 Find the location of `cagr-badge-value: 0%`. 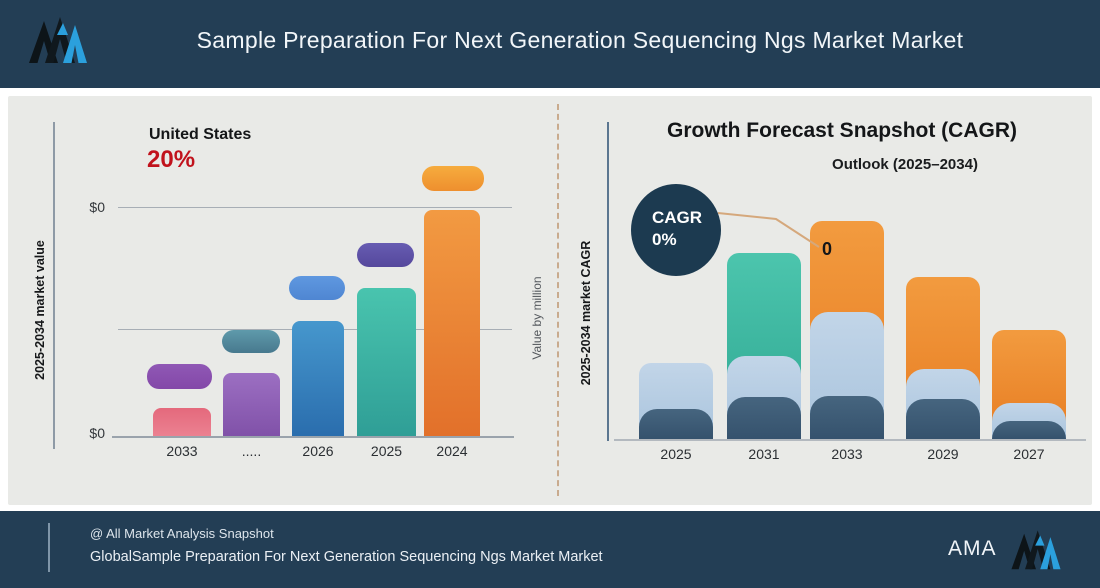

cagr-badge-value: 0% is located at coordinates (664, 240).